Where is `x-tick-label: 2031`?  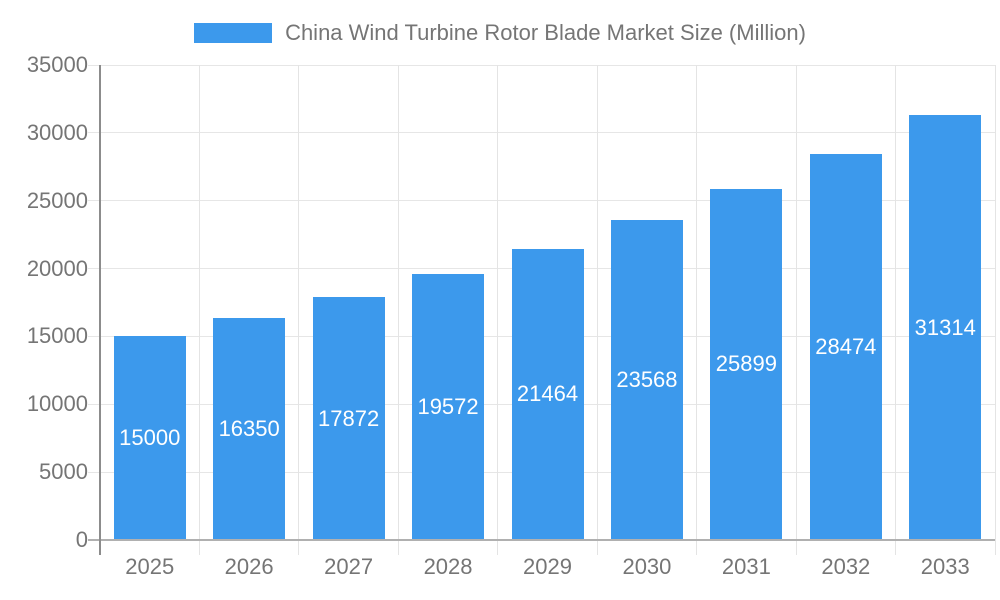
x-tick-label: 2031 is located at coordinates (746, 566).